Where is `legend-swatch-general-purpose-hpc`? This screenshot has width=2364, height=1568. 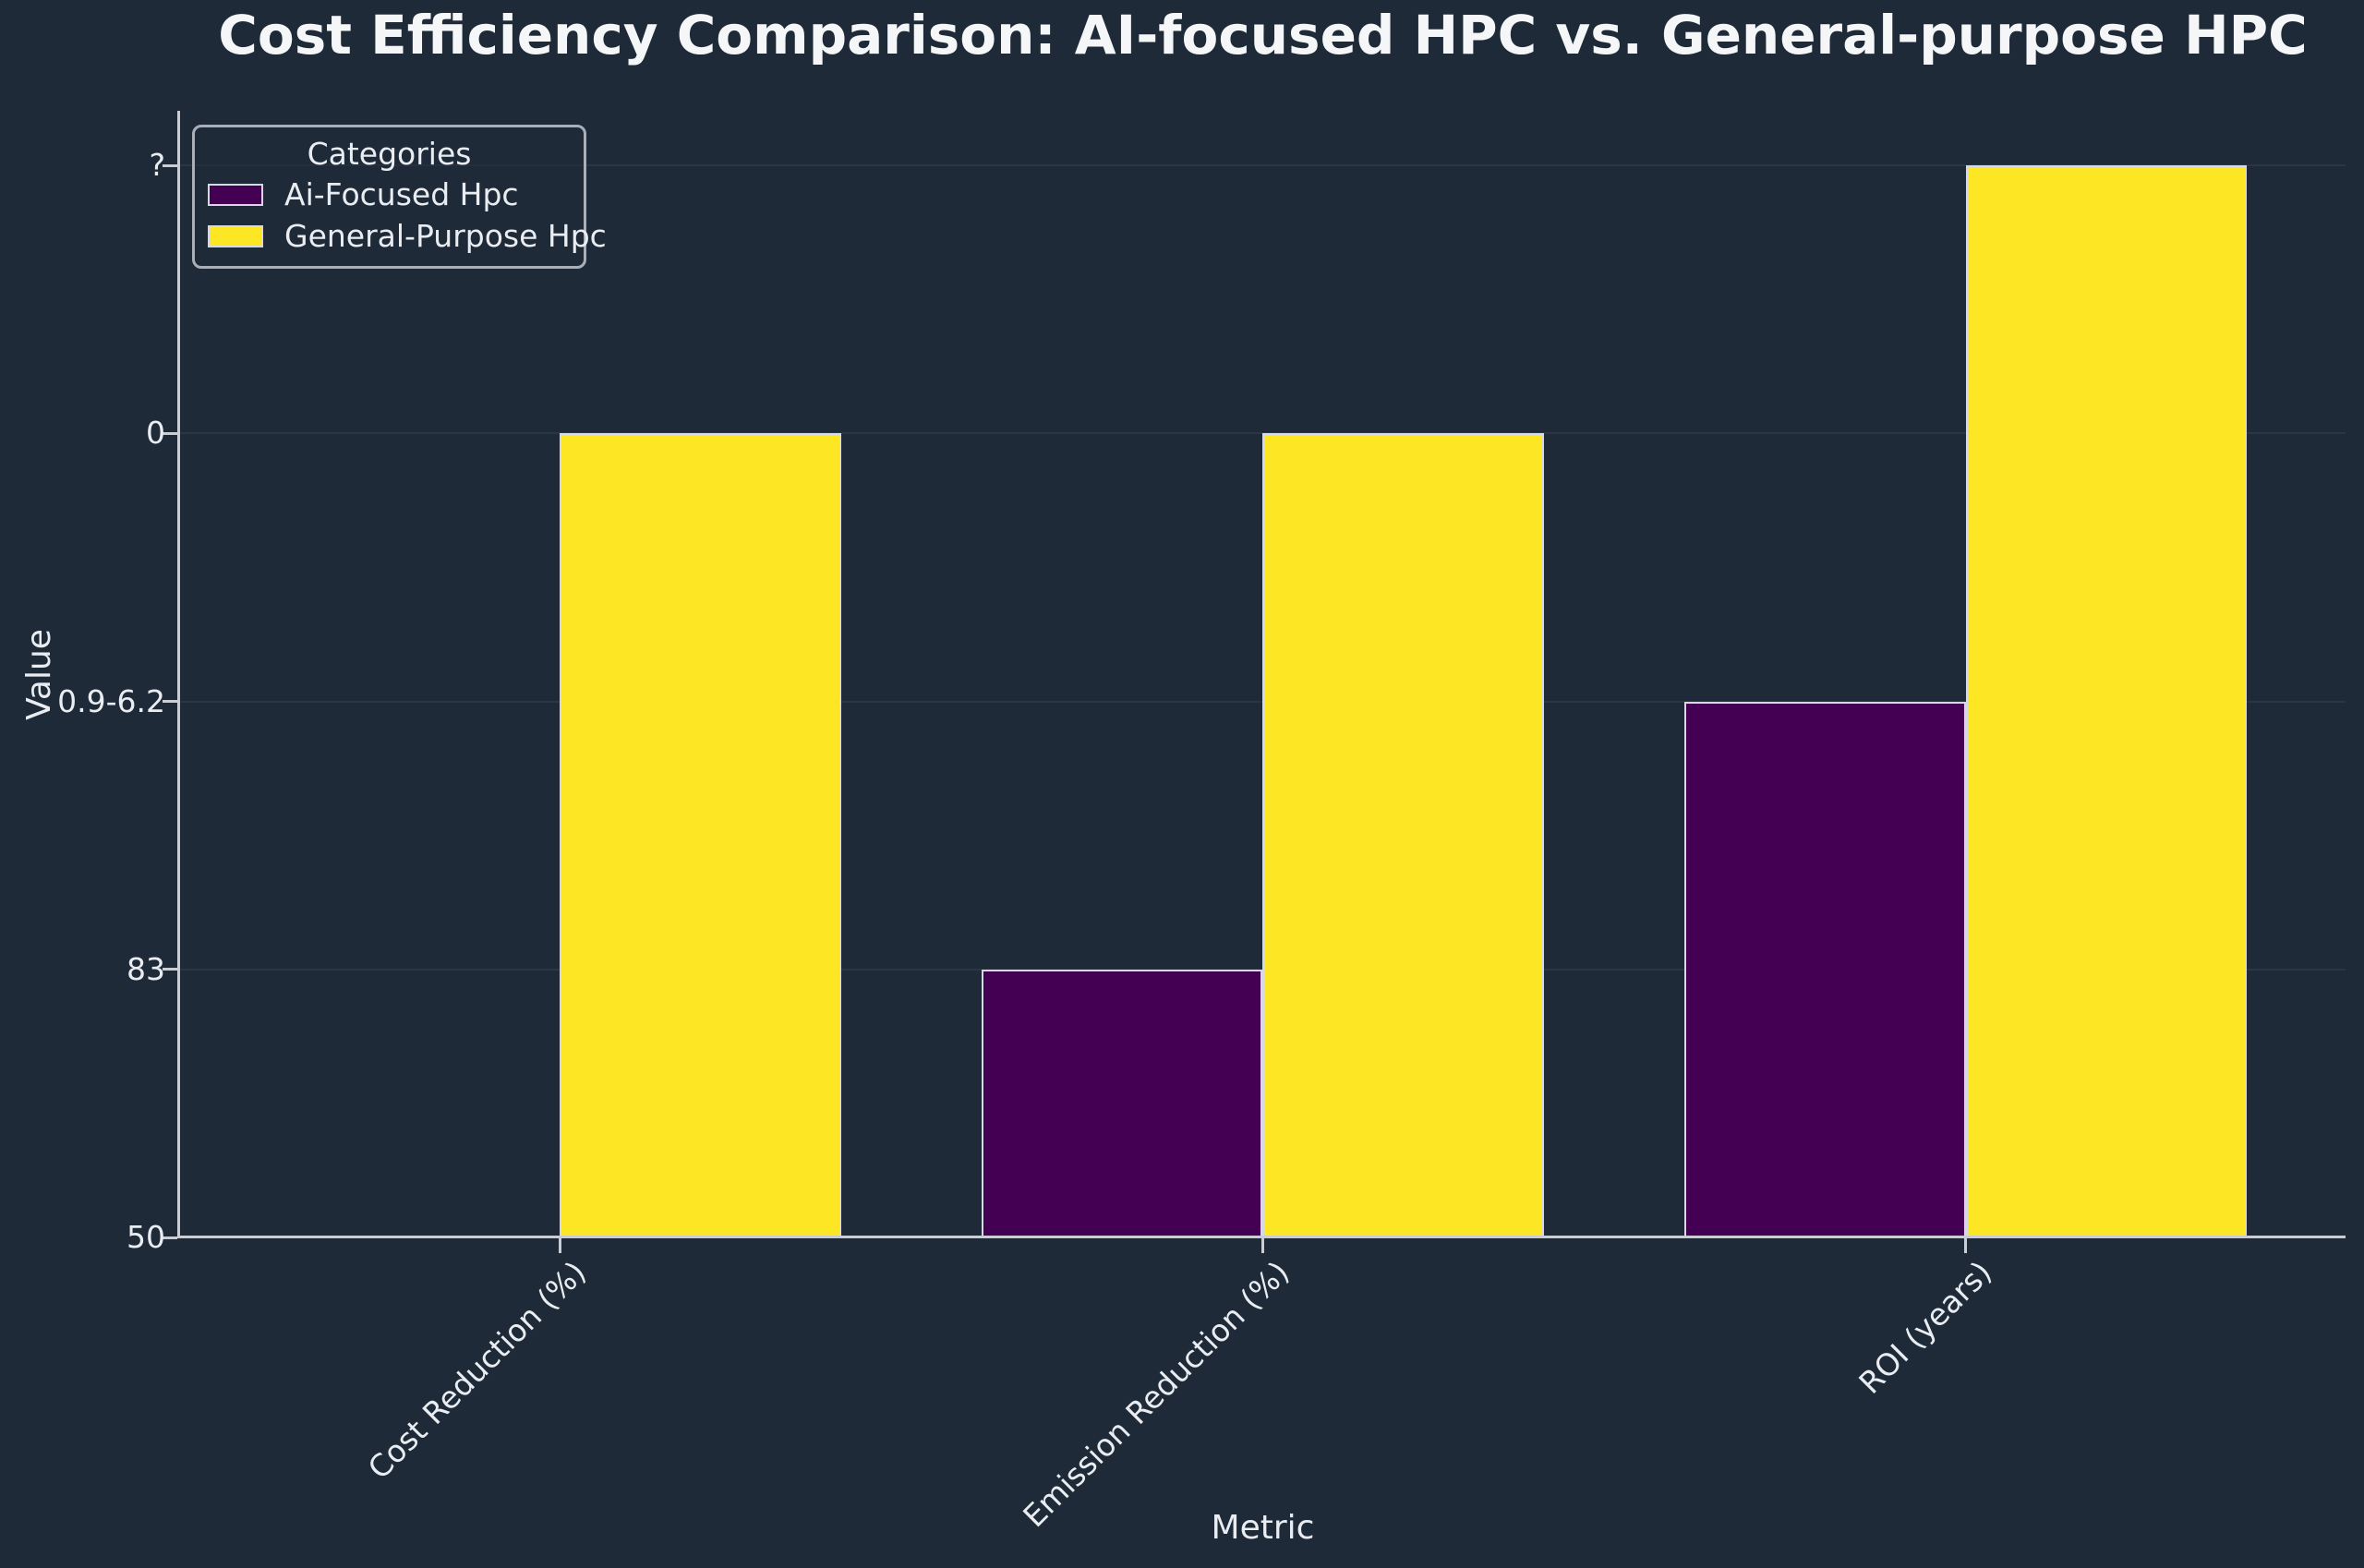
legend-swatch-general-purpose-hpc is located at coordinates (235, 236).